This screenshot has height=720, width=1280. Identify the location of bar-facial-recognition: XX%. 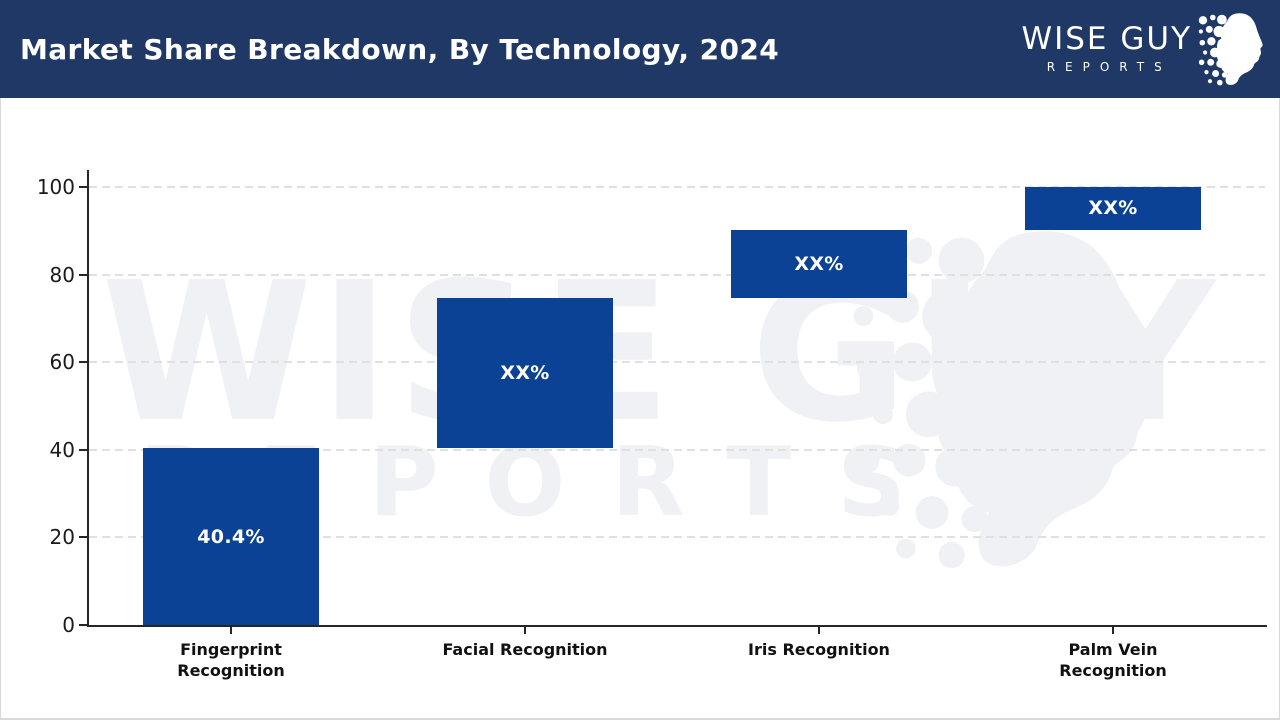
(525, 373).